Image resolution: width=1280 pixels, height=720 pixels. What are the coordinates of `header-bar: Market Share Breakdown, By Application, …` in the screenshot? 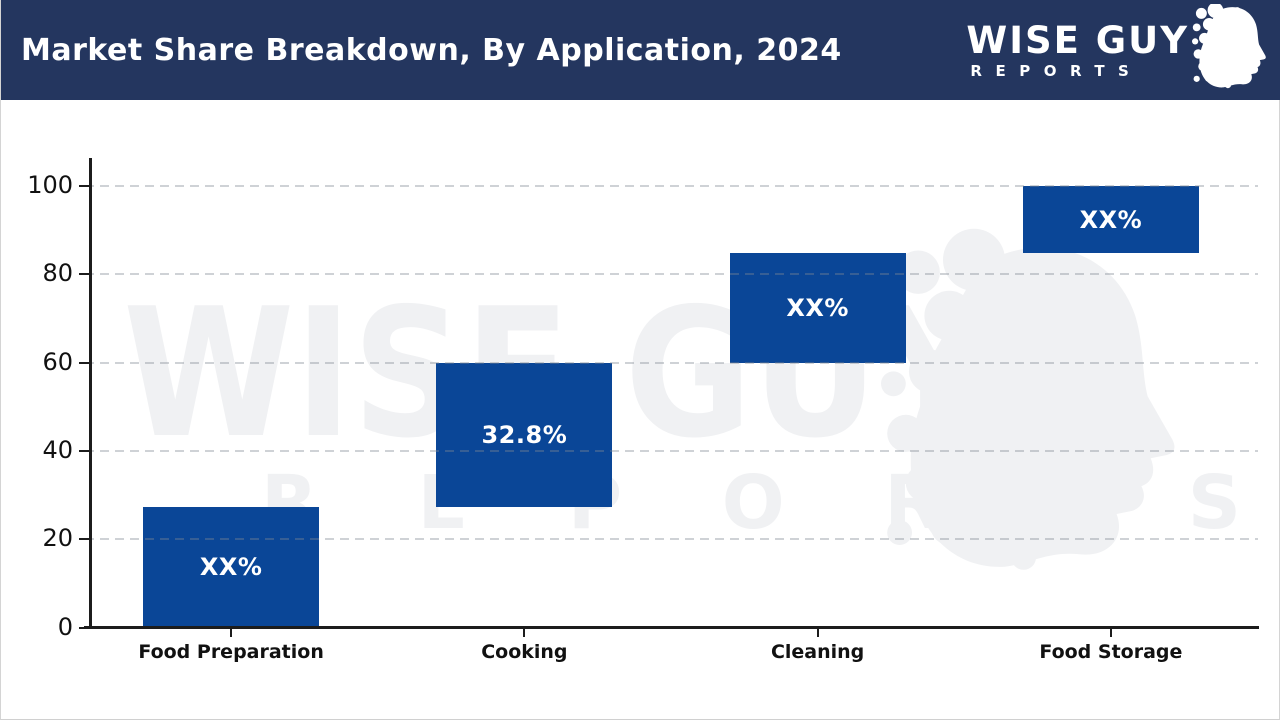 It's located at (640, 50).